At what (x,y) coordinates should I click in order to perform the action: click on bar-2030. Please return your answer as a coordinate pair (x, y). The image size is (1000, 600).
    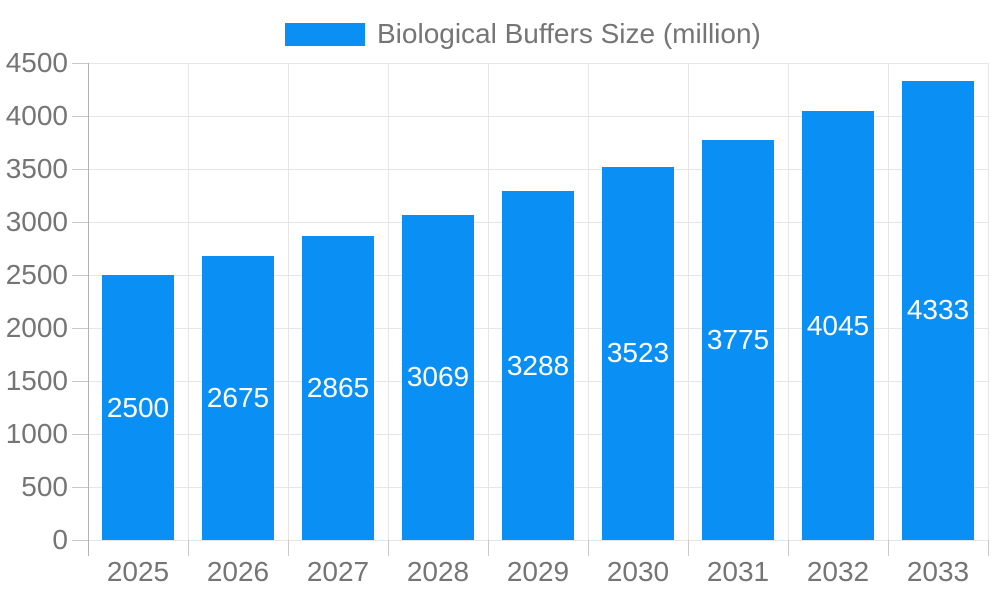
    Looking at the image, I should click on (638, 353).